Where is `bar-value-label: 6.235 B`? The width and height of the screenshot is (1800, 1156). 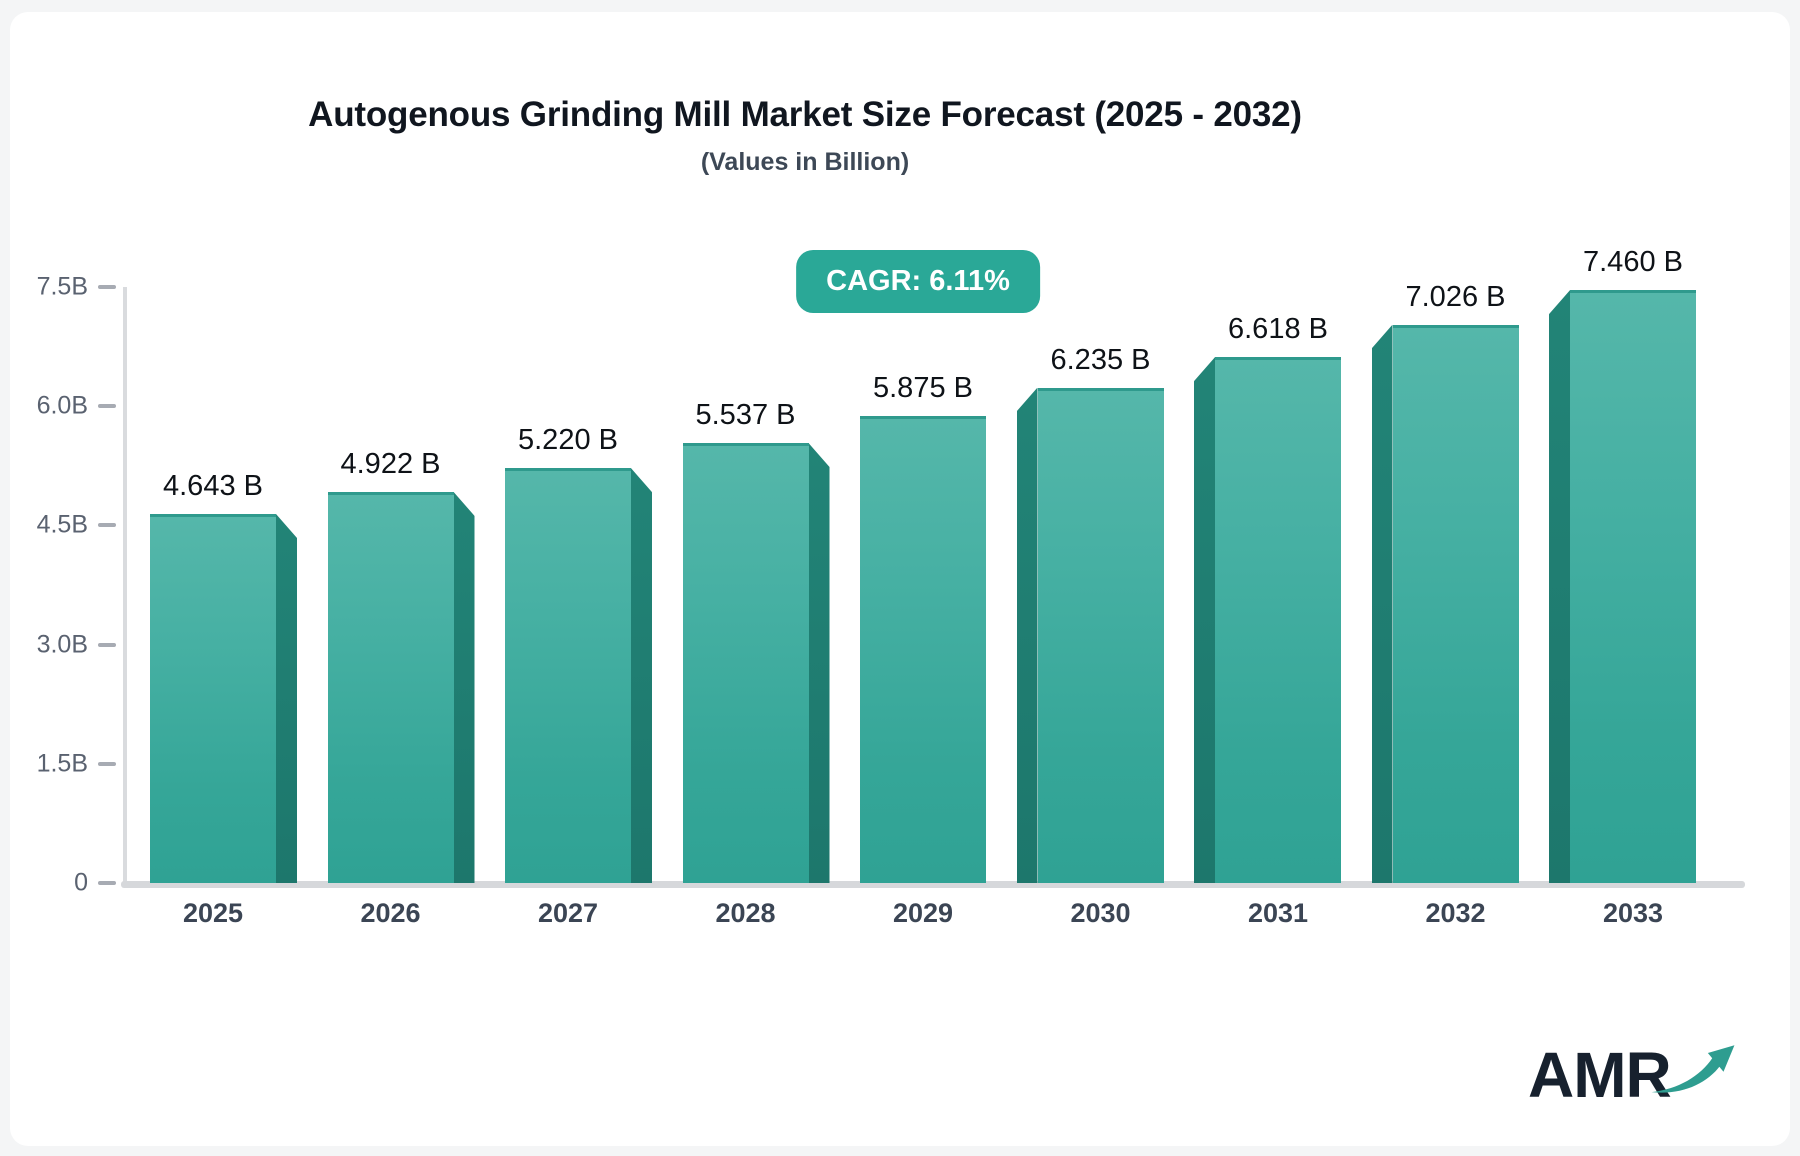 bar-value-label: 6.235 B is located at coordinates (1100, 359).